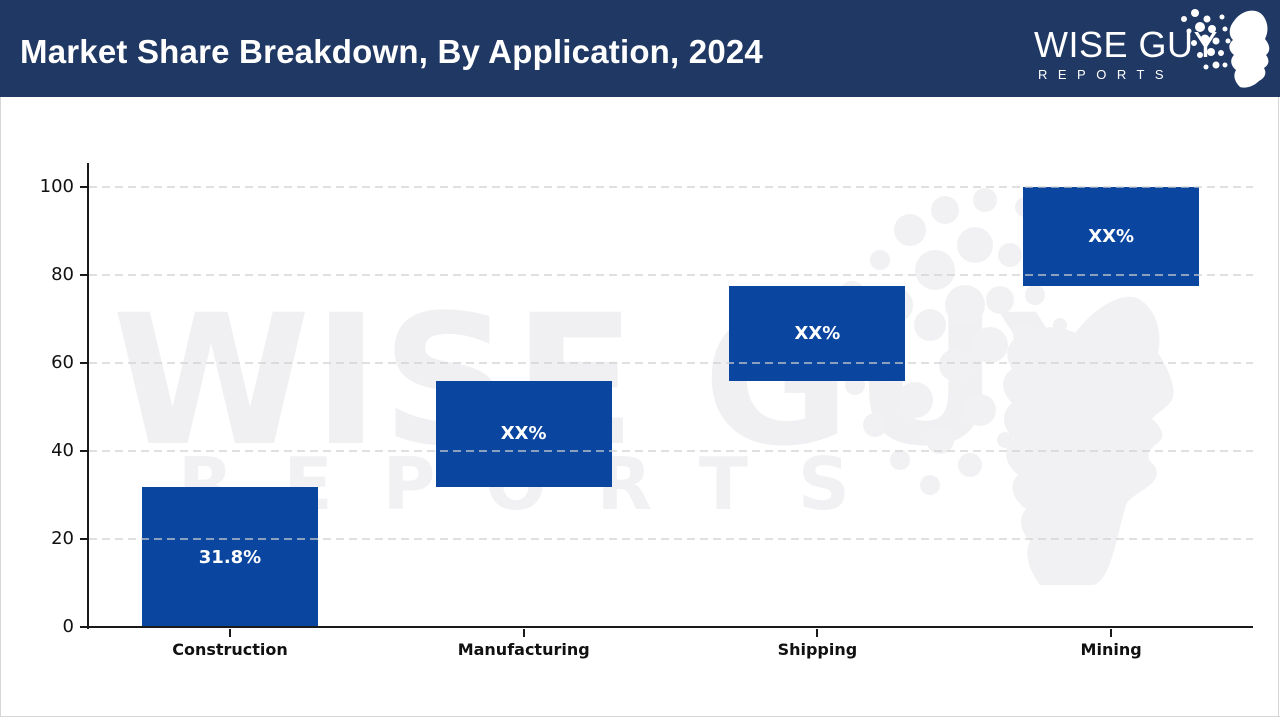 This screenshot has width=1280, height=720. I want to click on bar-mining: XX%, so click(1111, 236).